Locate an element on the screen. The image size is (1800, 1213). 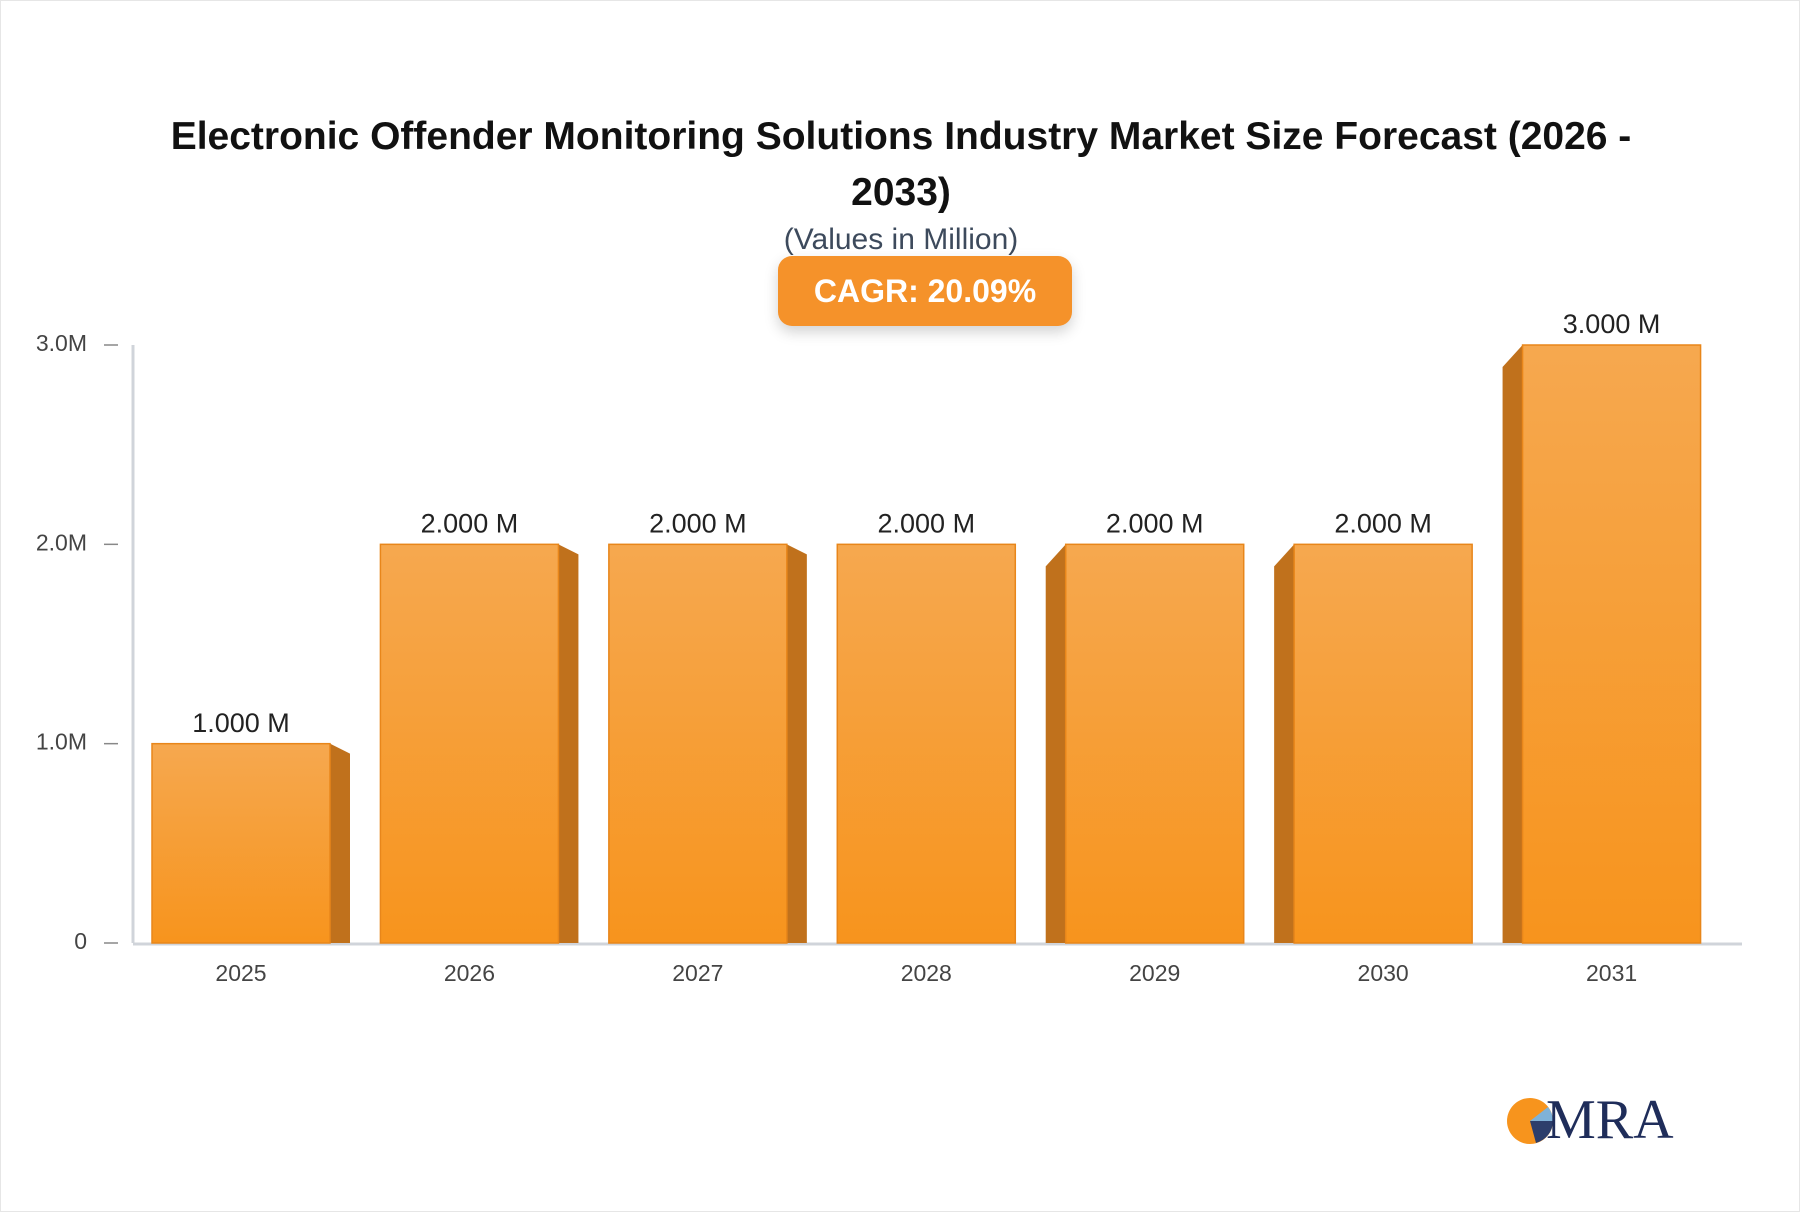
x-tick-label: 2026 is located at coordinates (469, 973).